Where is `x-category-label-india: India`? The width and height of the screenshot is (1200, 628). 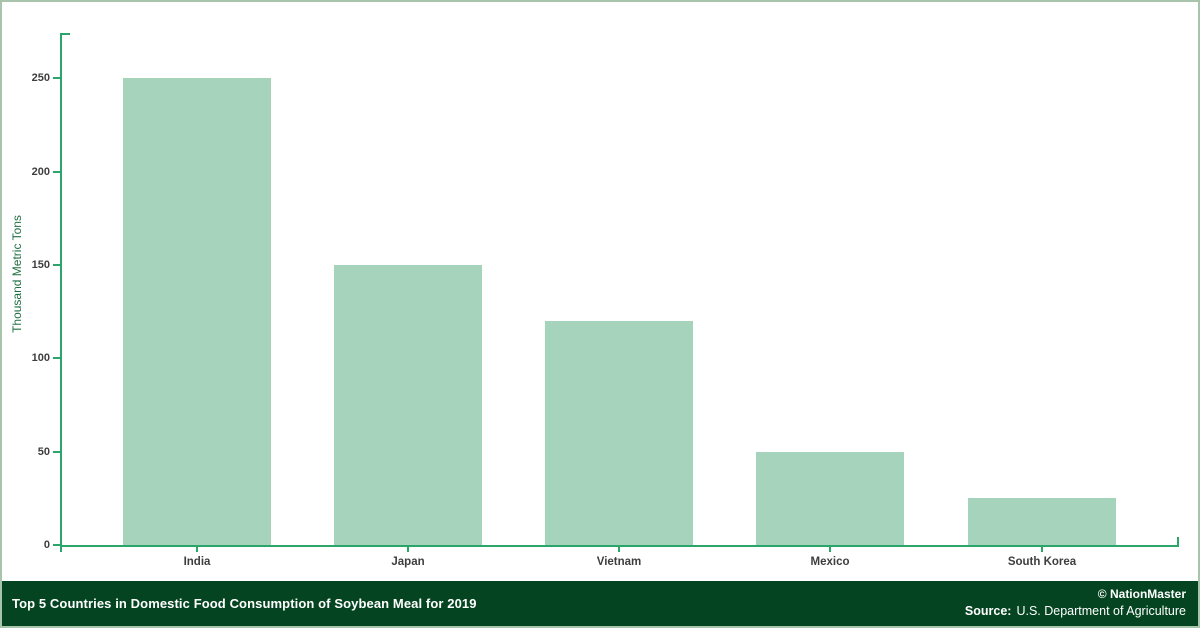
x-category-label-india: India is located at coordinates (197, 562).